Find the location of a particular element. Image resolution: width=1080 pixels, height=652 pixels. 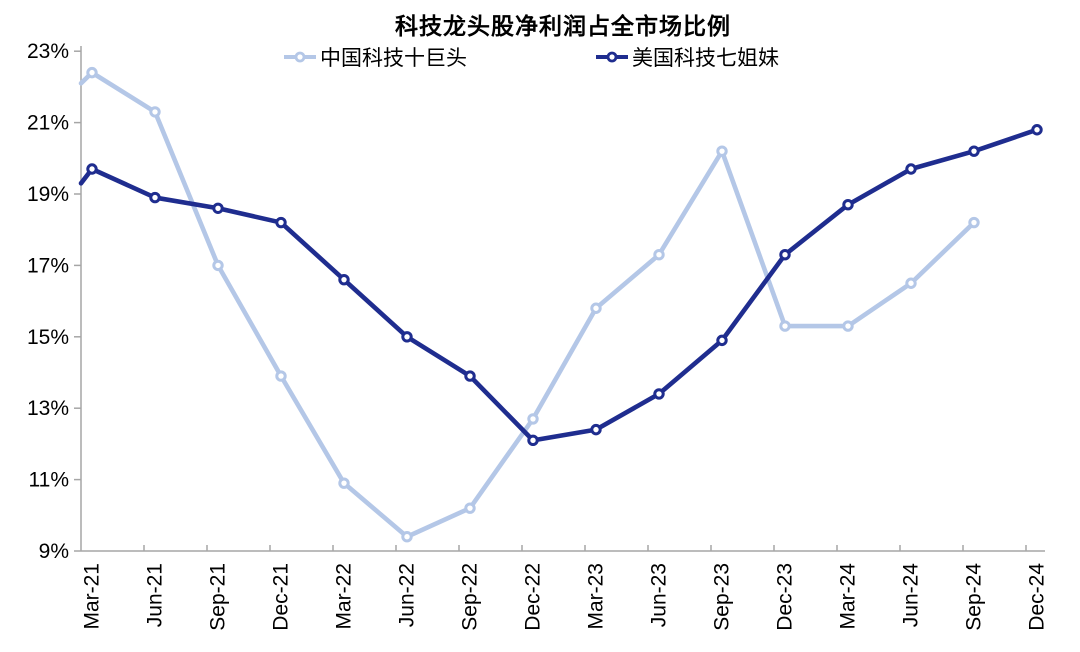

x-tick-label: Jun-21 is located at coordinates (155, 595).